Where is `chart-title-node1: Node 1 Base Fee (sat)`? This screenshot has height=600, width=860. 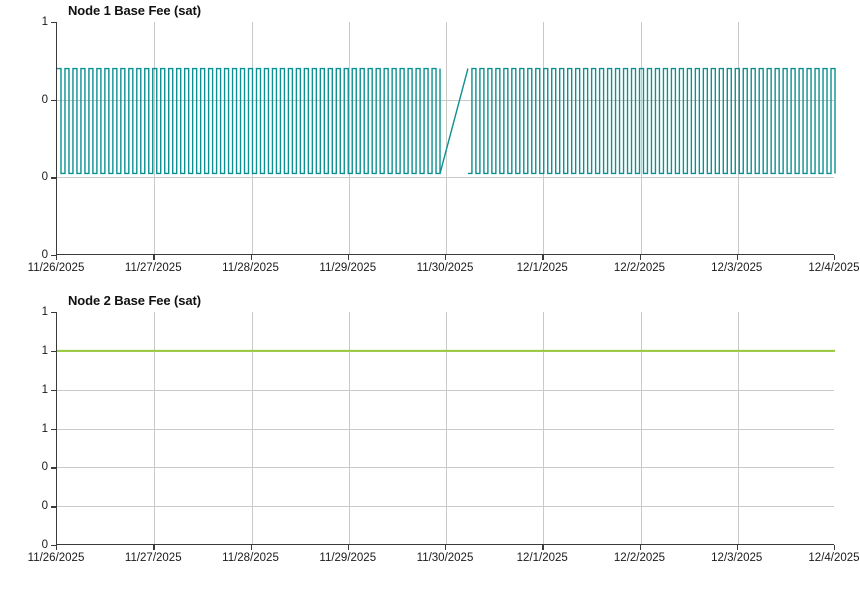
chart-title-node1: Node 1 Base Fee (sat) is located at coordinates (135, 10).